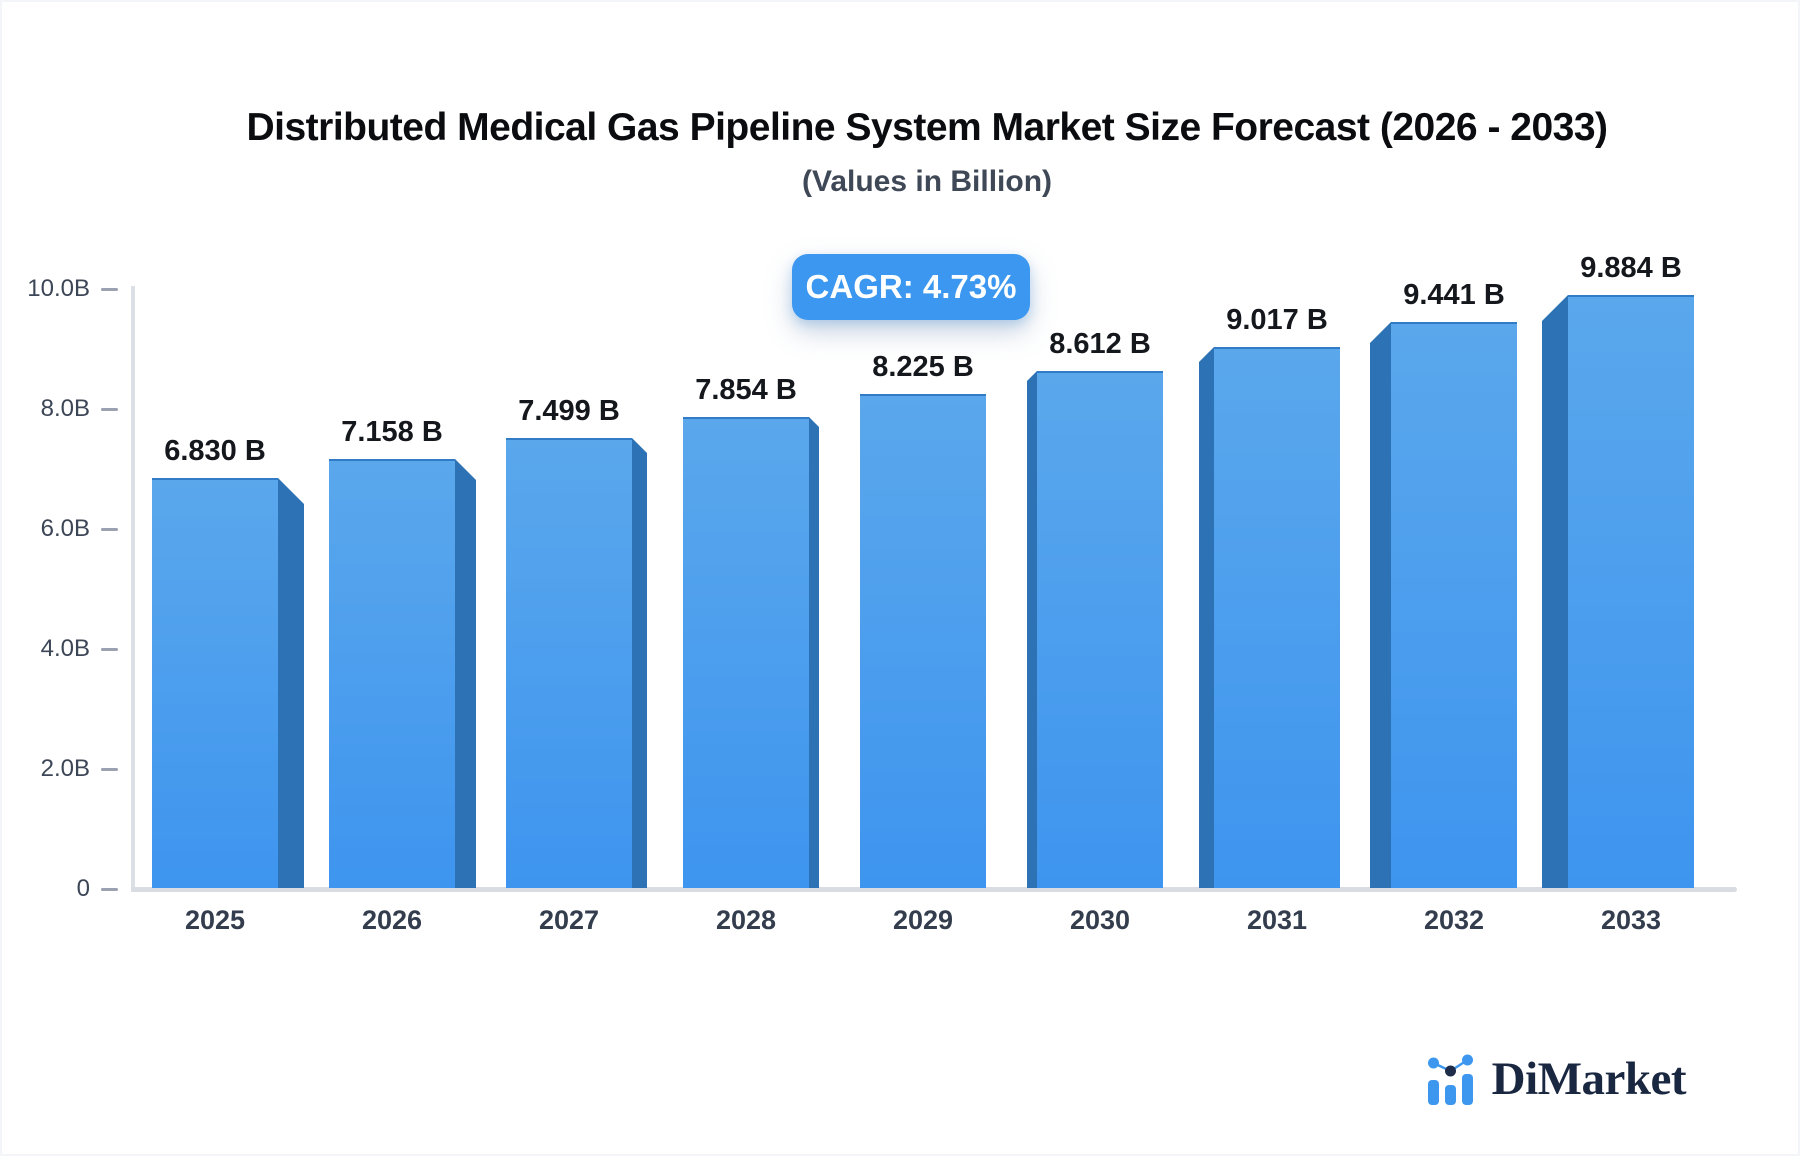 The width and height of the screenshot is (1800, 1156). What do you see at coordinates (569, 411) in the screenshot?
I see `bar-value-label: 7.499 B` at bounding box center [569, 411].